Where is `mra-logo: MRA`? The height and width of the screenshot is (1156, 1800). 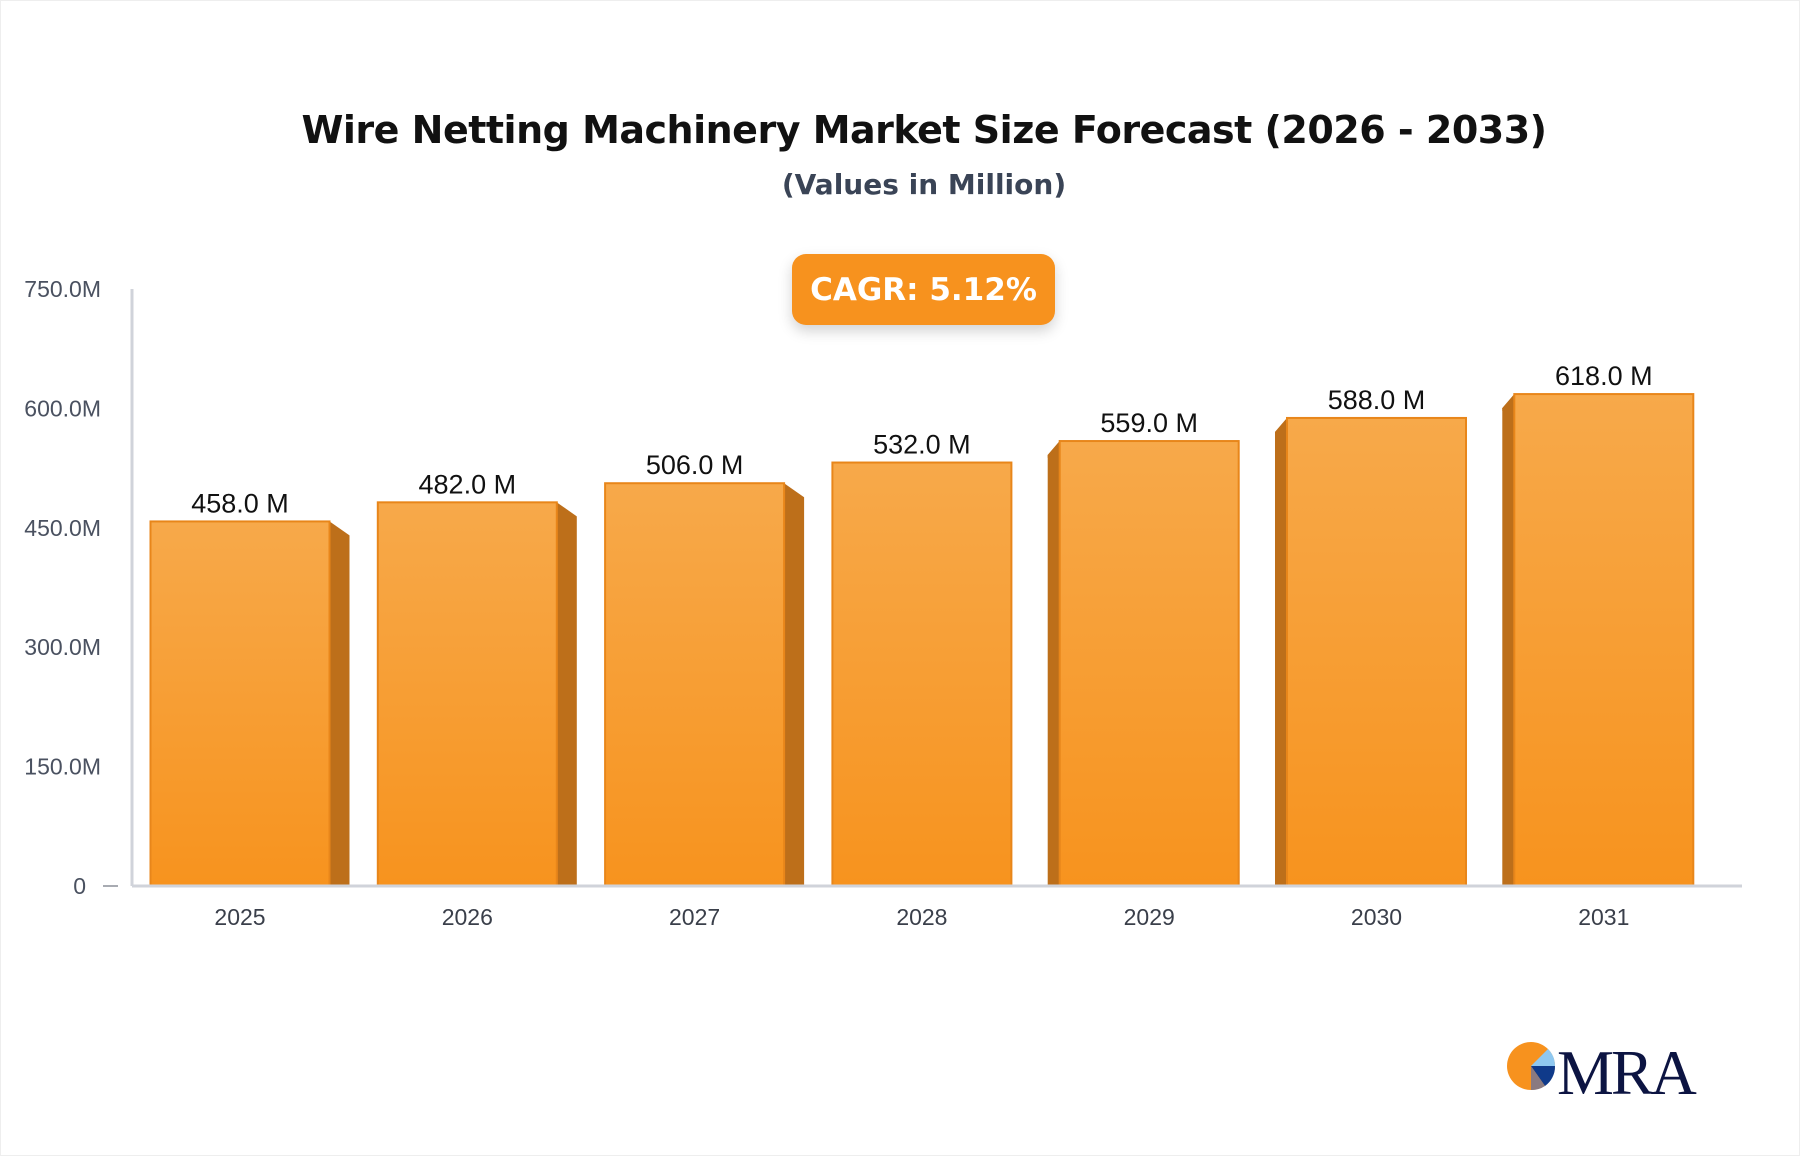 mra-logo: MRA is located at coordinates (1605, 1072).